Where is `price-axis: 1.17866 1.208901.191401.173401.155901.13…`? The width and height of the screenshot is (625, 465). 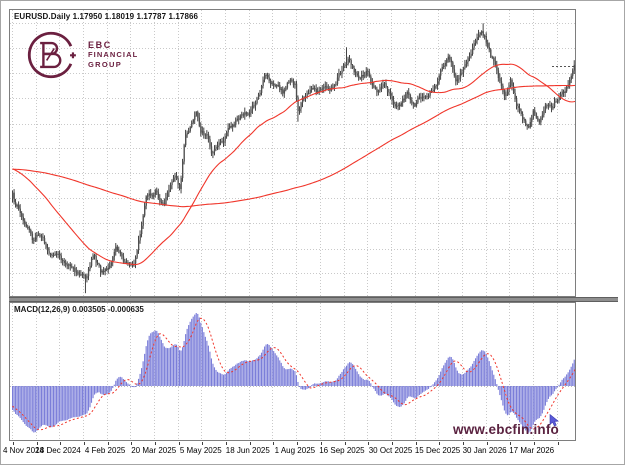 price-axis: 1.17866 1.208901.191401.173401.155901.13… is located at coordinates (600, 232).